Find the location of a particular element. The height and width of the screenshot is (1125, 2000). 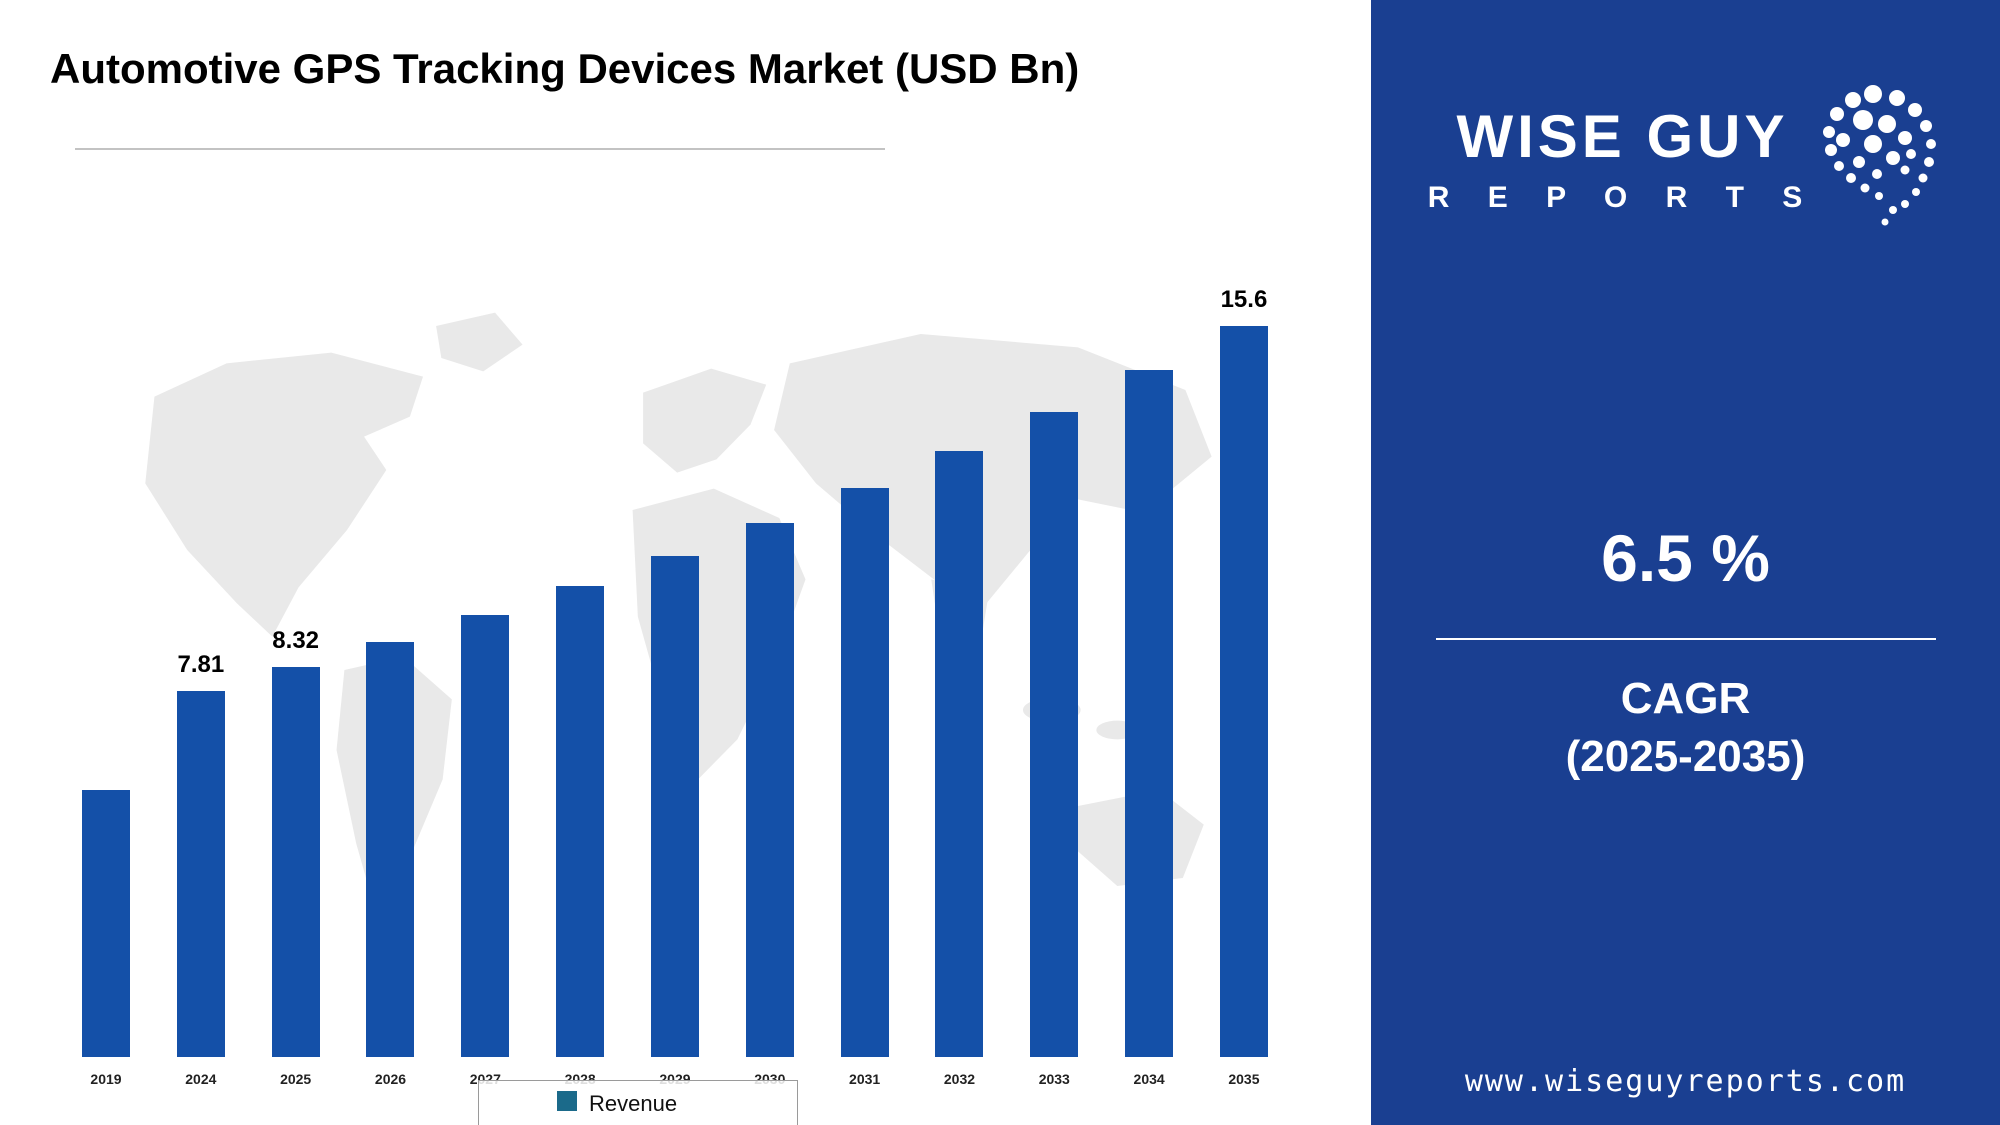

bar-2033 is located at coordinates (1054, 734).